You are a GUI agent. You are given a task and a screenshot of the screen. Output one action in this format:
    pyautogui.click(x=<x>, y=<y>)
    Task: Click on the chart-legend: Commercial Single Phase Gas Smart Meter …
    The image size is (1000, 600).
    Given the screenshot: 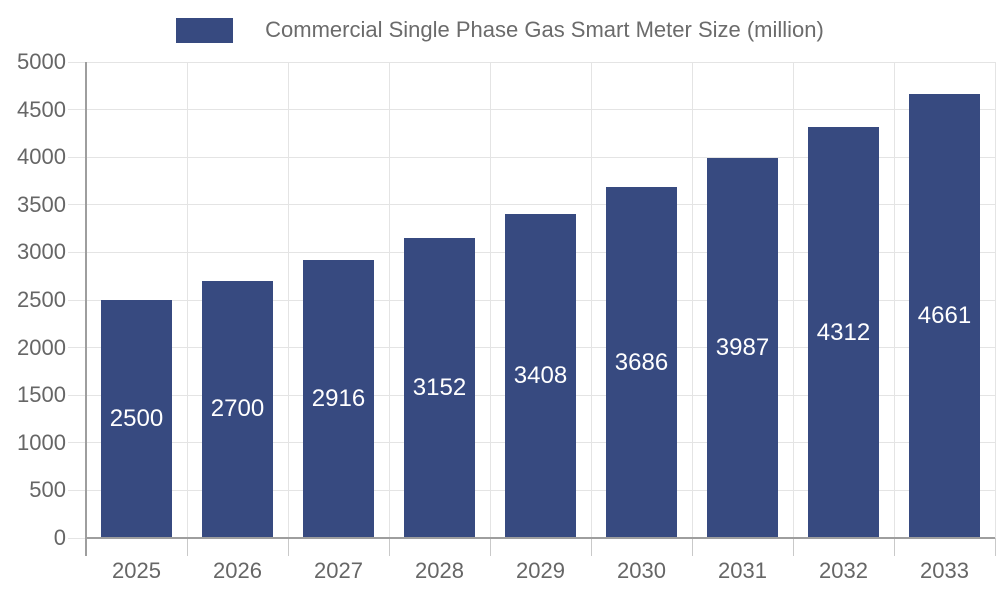 What is the action you would take?
    pyautogui.click(x=500, y=30)
    